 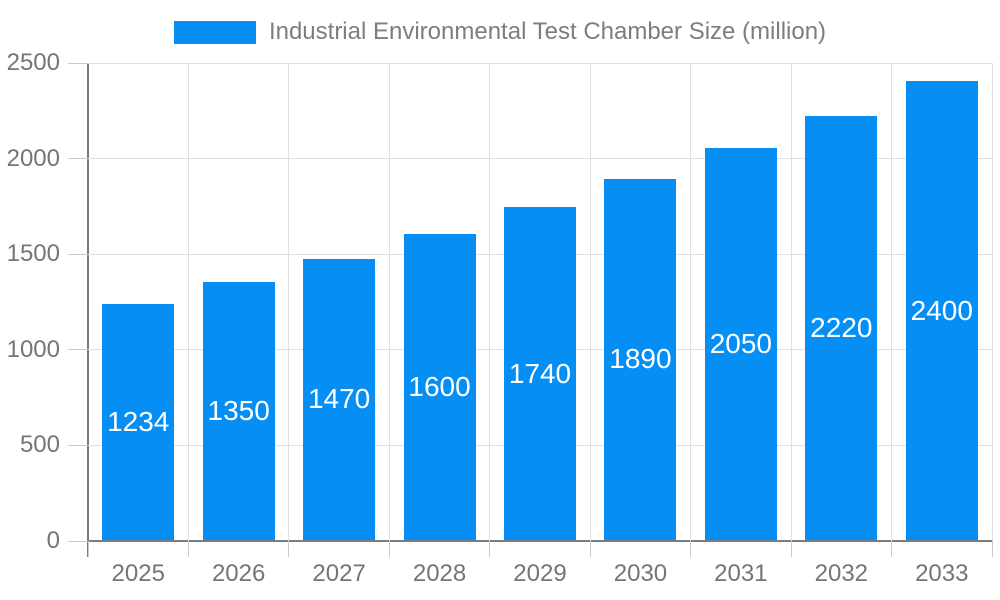 I want to click on y-axis-tick-label: 2500, so click(x=33, y=62).